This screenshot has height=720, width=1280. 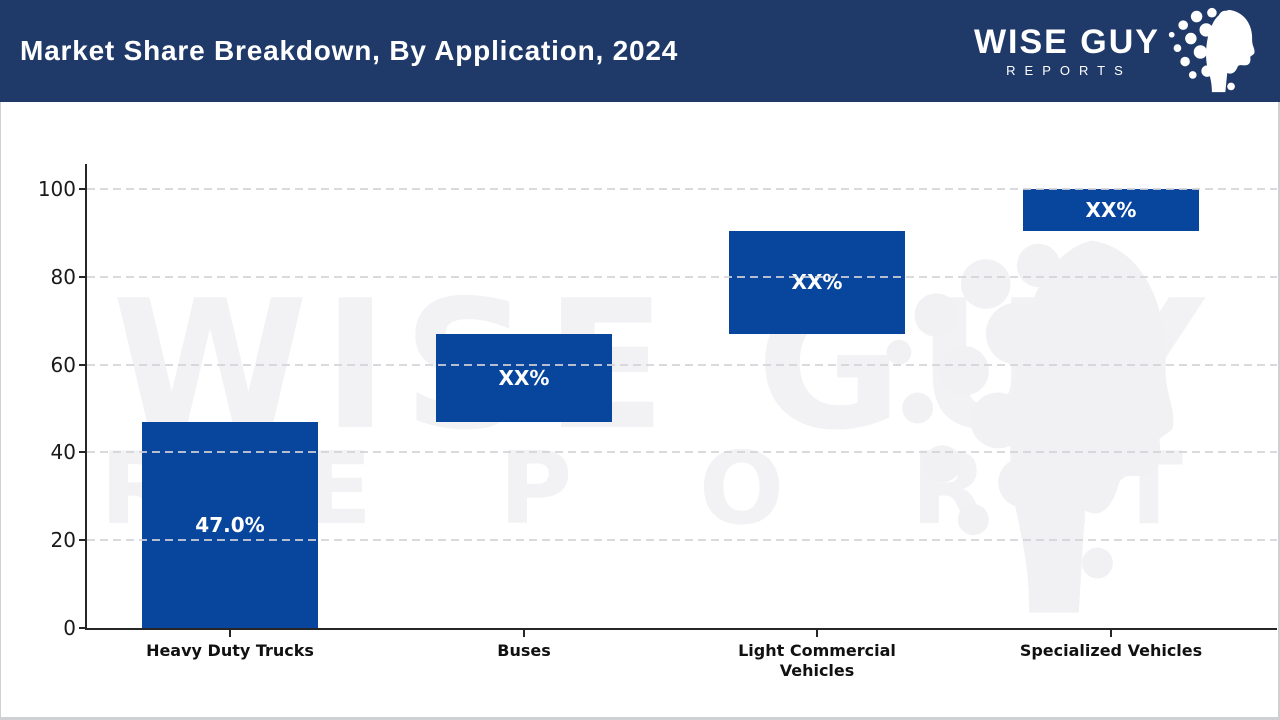 I want to click on y-tick-label: 80, so click(x=63, y=276).